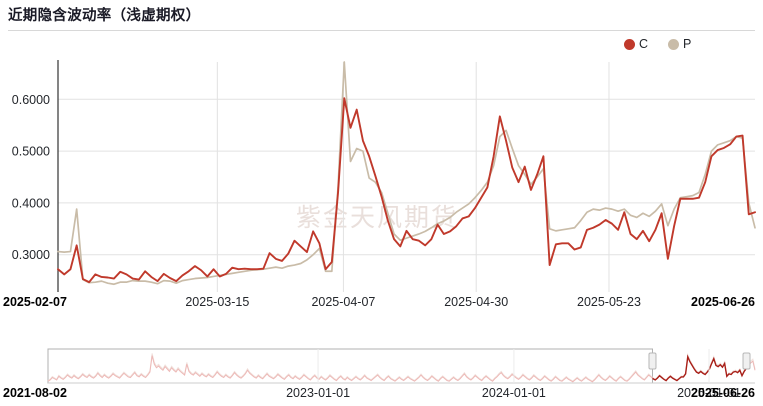  Describe the element at coordinates (709, 393) in the screenshot. I see `navigator-tick-label: 2025-01-01` at that location.